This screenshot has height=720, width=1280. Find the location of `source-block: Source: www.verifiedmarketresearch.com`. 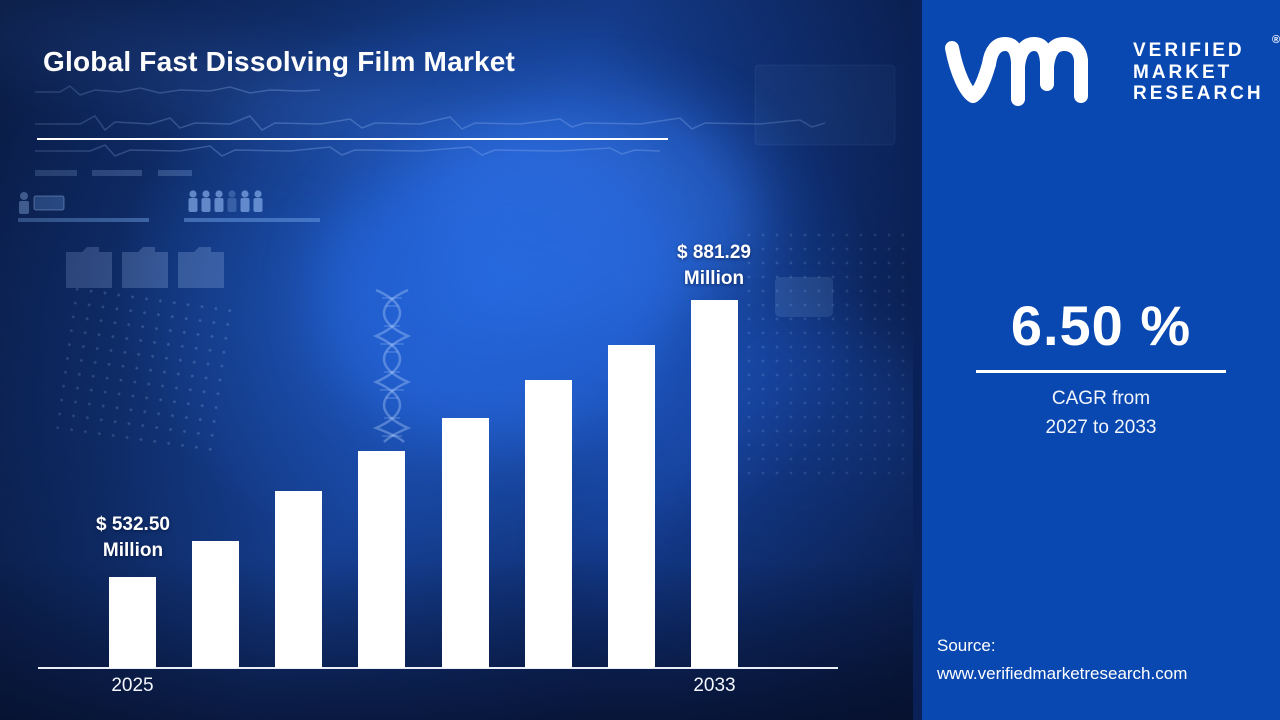

source-block: Source: www.verifiedmarketresearch.com is located at coordinates (1062, 660).